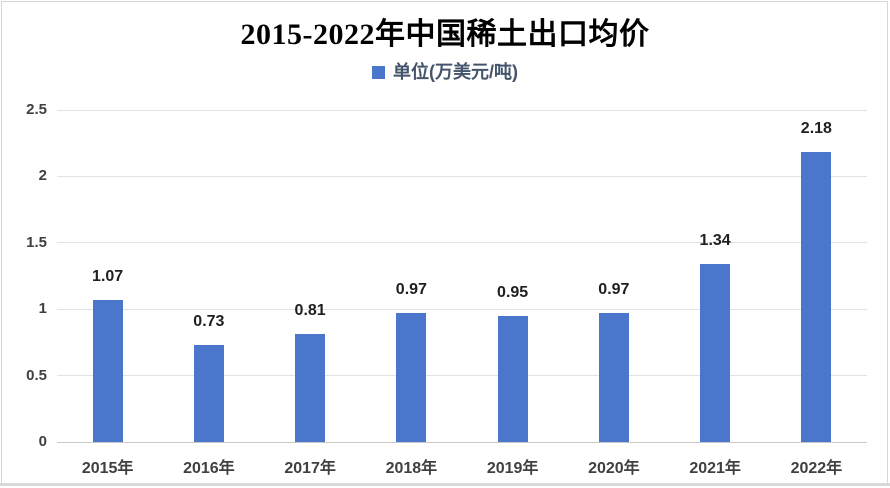 The height and width of the screenshot is (488, 890). I want to click on x-tick-label: 2017年, so click(310, 468).